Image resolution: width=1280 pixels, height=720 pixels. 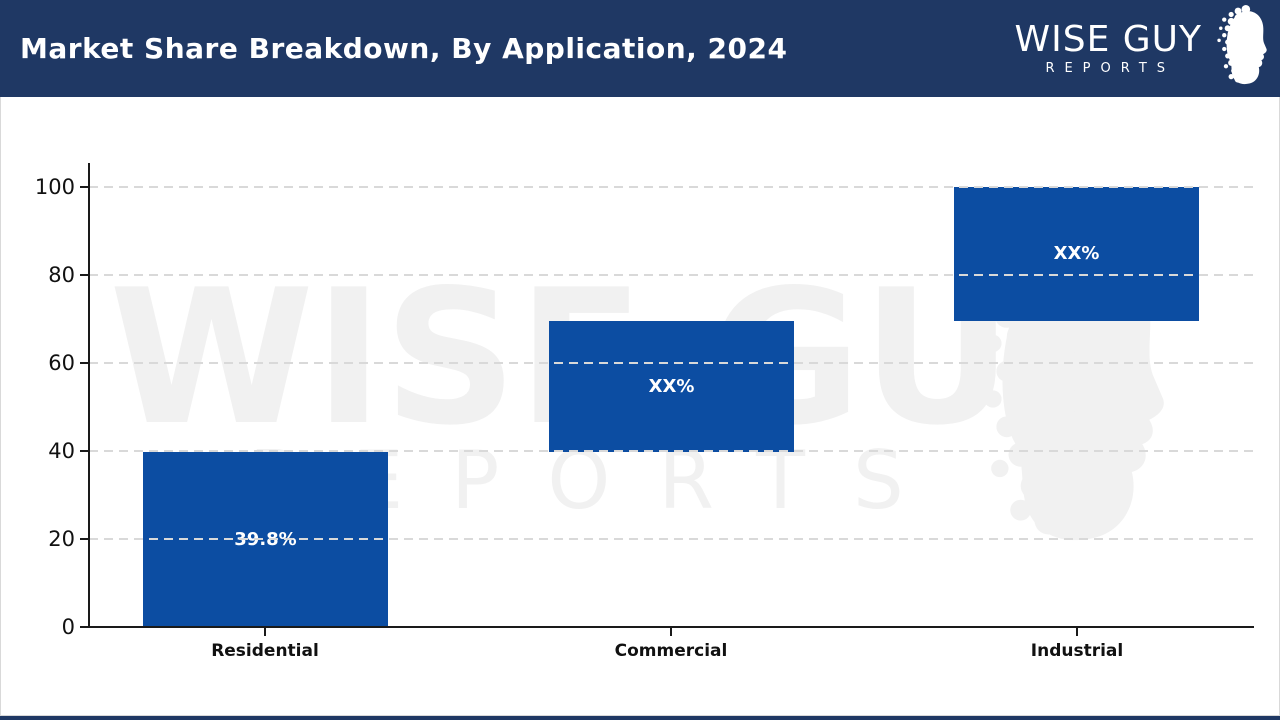 I want to click on y-tick-label: 0, so click(x=68, y=627).